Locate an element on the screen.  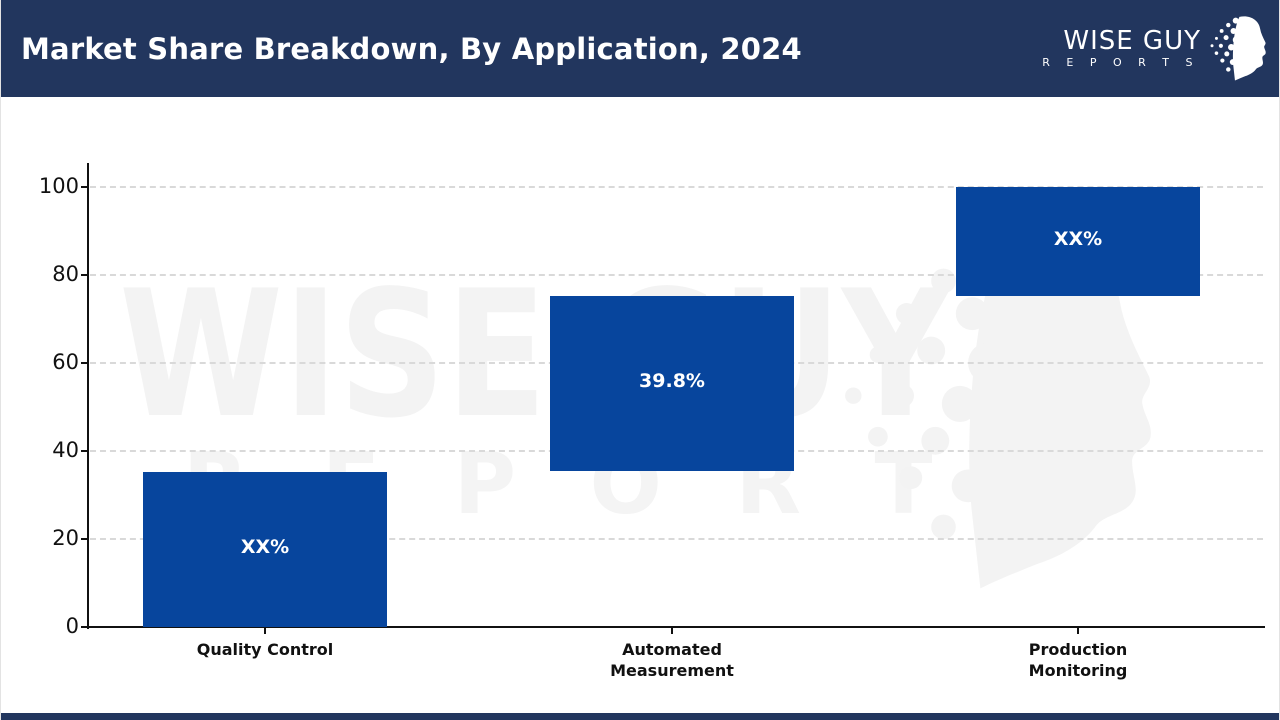
y-tick-label: 20 is located at coordinates (65, 538).